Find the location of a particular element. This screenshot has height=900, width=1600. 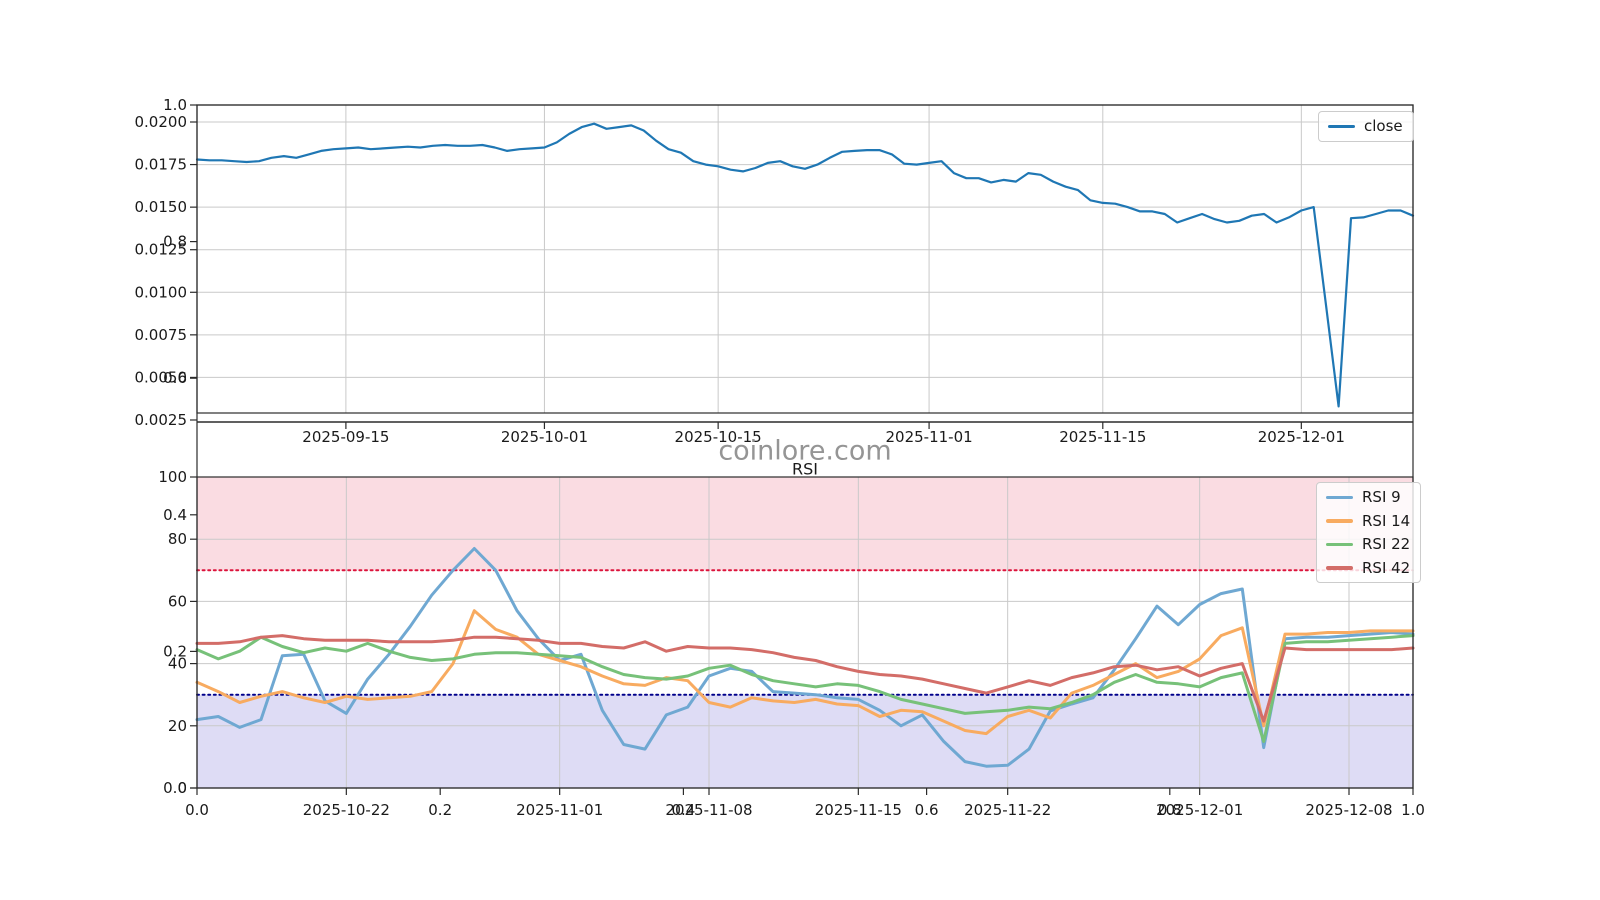

svg-text: 2025-09-15 is located at coordinates (345, 437).